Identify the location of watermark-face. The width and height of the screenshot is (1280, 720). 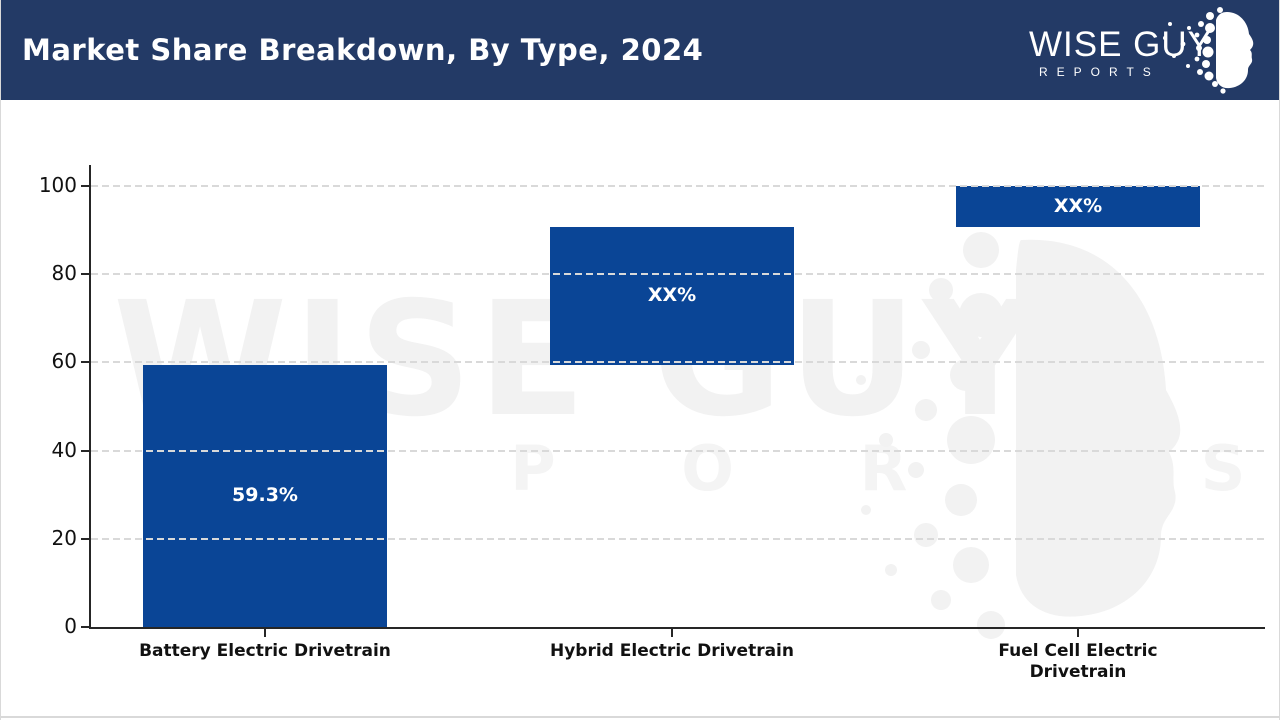
(1018, 435).